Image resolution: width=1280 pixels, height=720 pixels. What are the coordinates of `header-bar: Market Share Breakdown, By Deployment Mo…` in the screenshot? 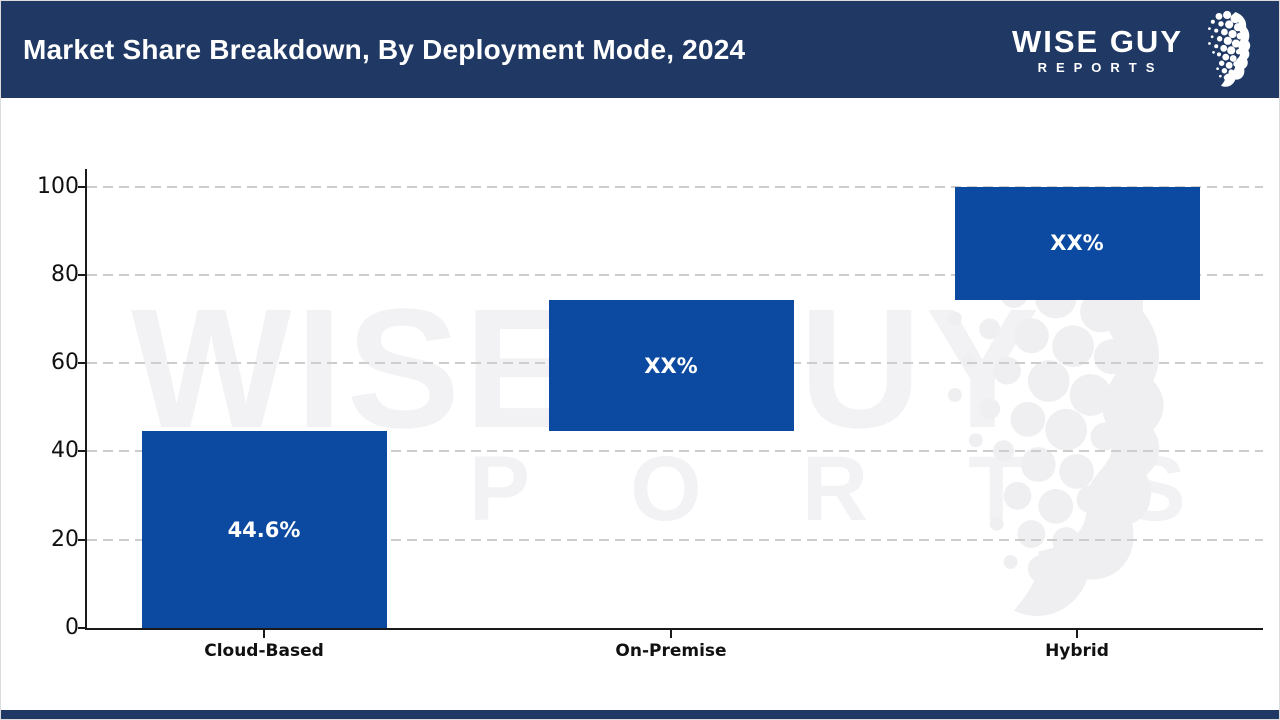 It's located at (640, 49).